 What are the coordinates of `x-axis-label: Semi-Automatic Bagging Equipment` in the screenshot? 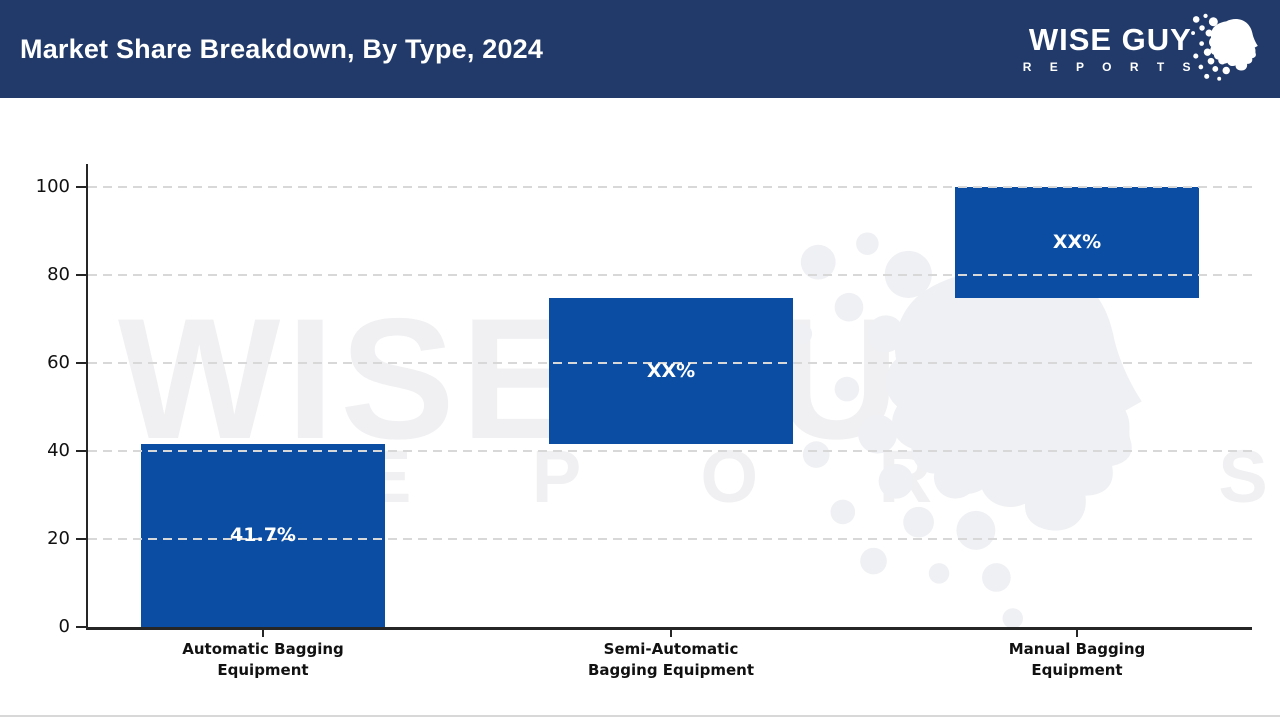 It's located at (671, 659).